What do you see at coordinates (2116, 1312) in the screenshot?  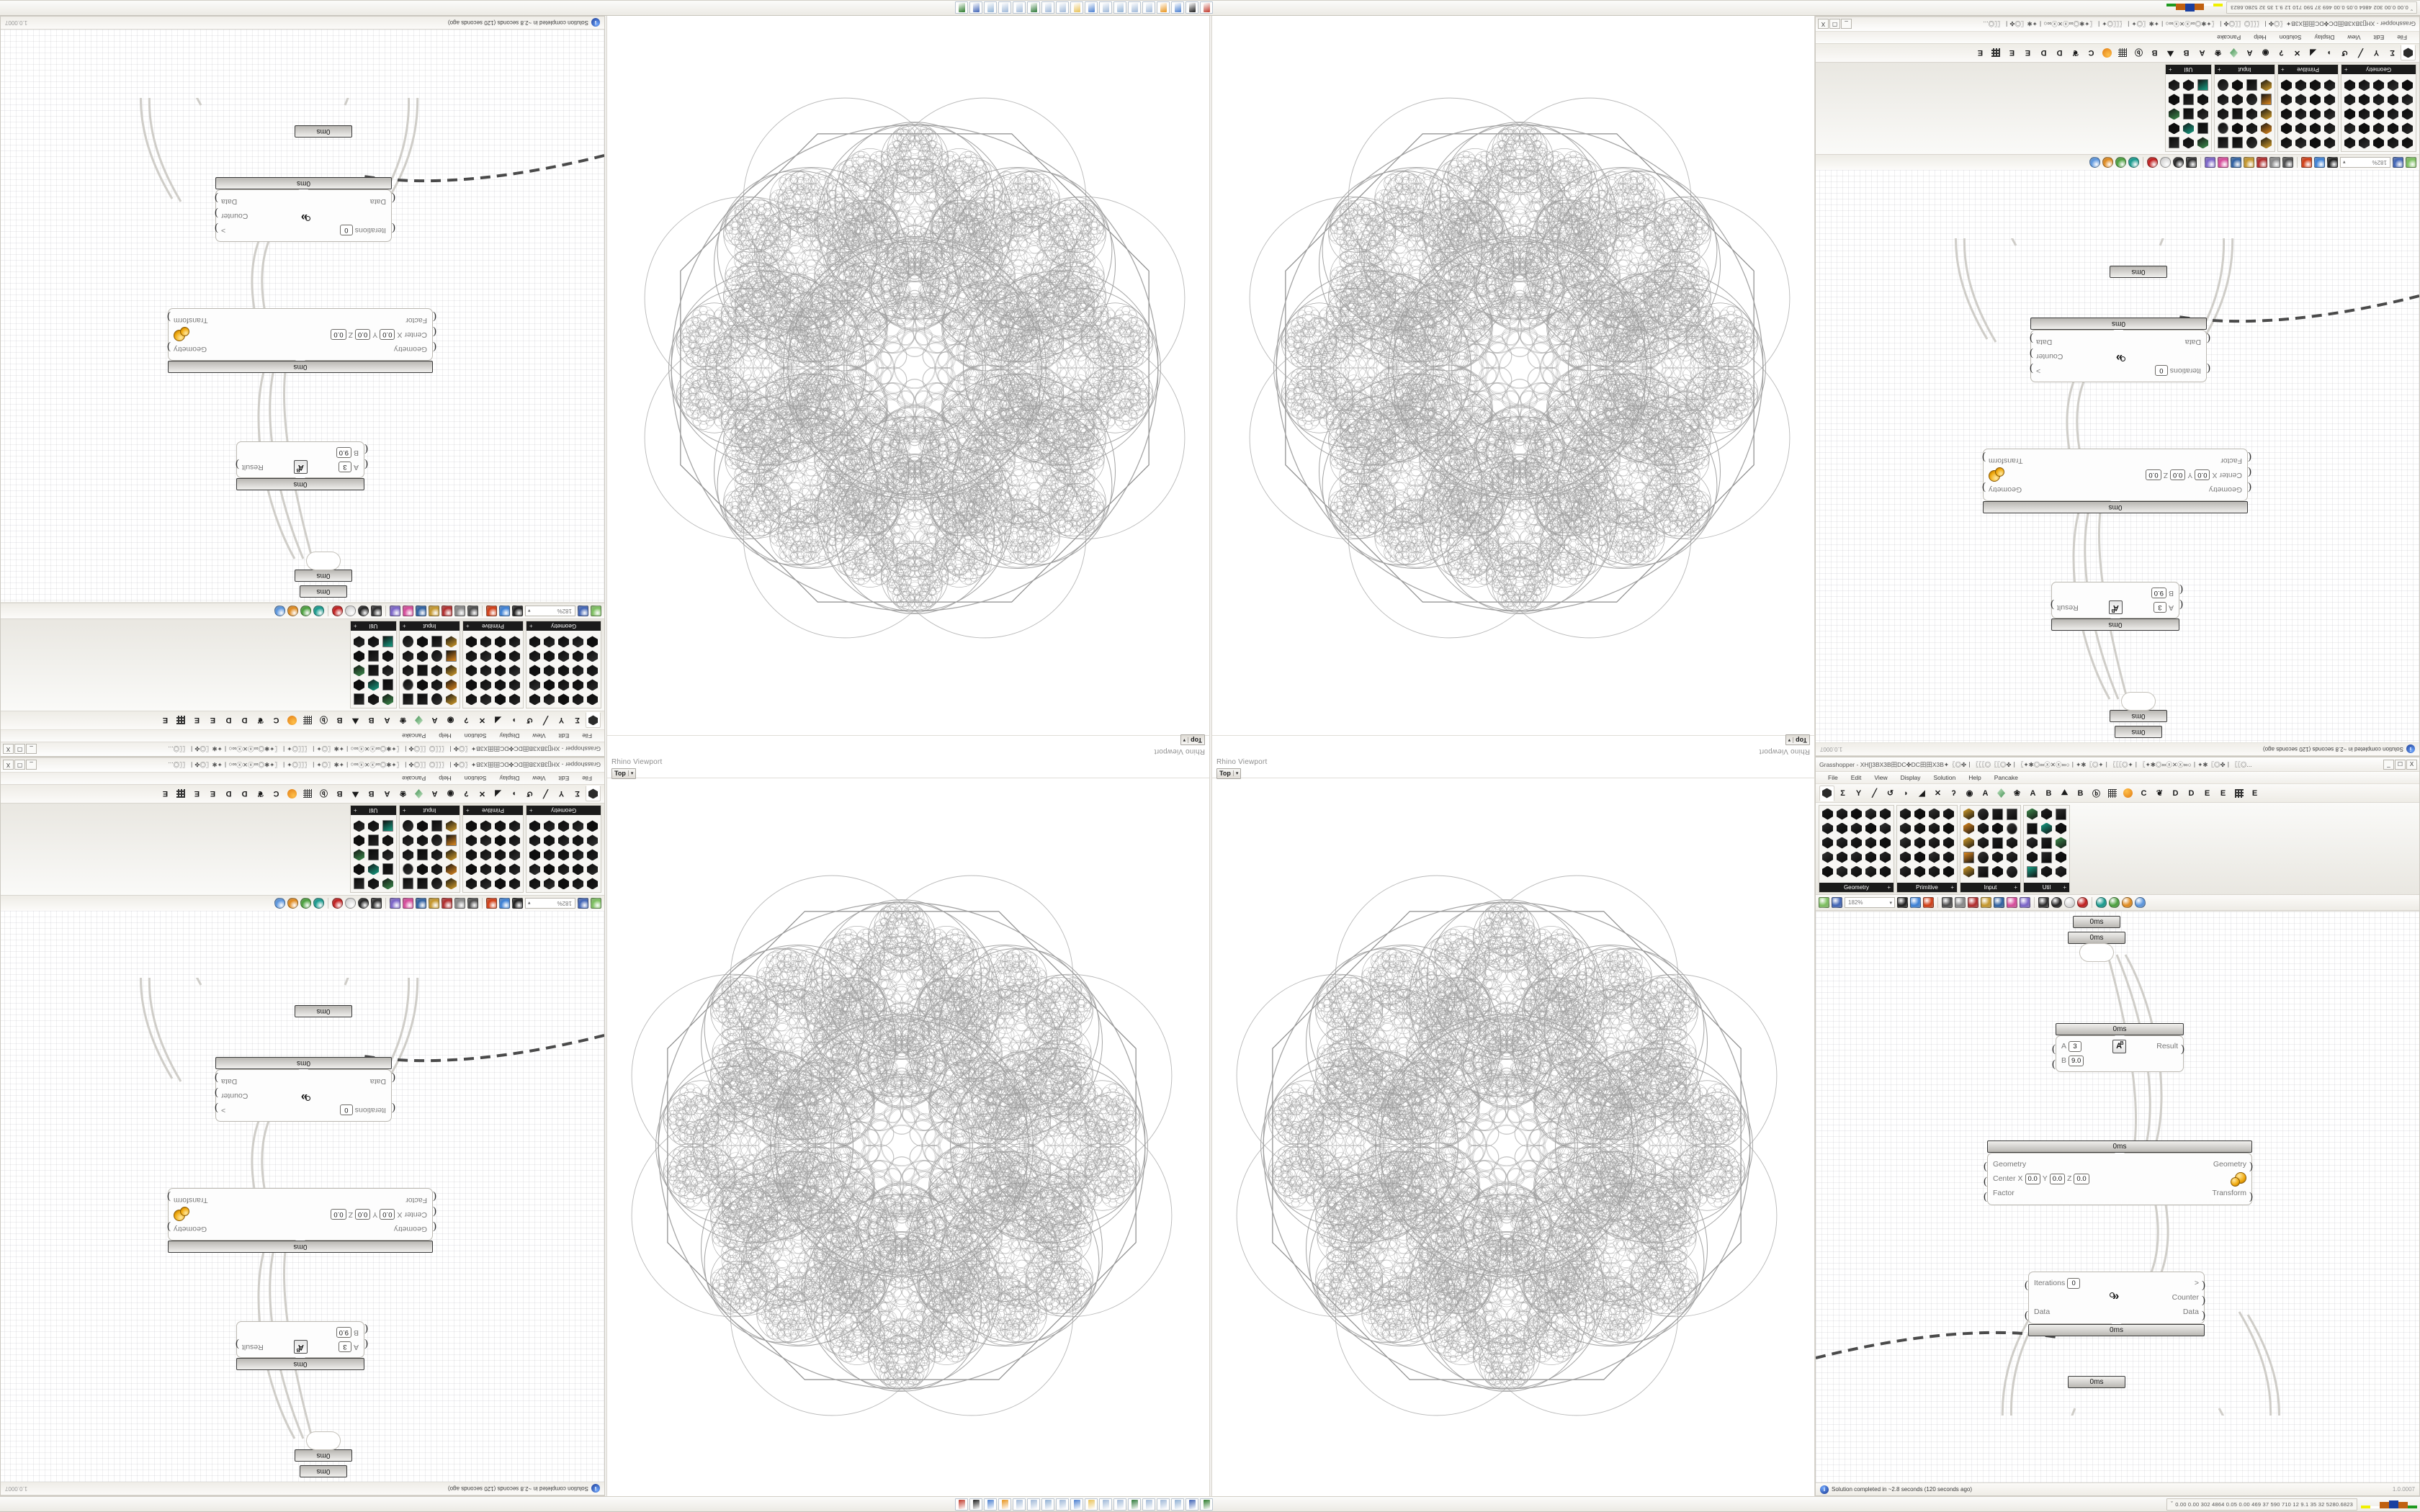 I see `param-row: Data Data` at bounding box center [2116, 1312].